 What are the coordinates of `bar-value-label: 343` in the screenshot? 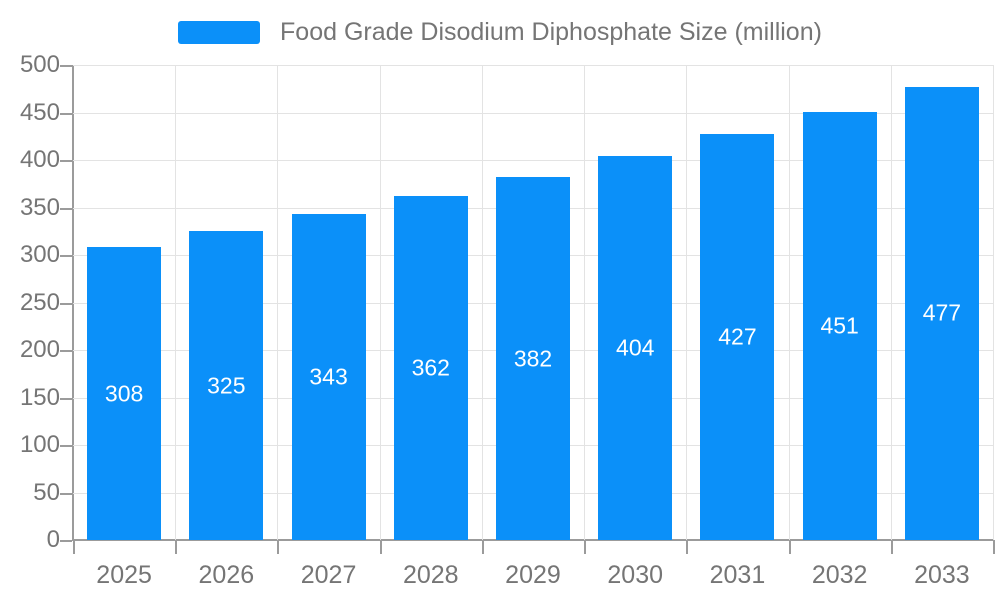 It's located at (328, 376).